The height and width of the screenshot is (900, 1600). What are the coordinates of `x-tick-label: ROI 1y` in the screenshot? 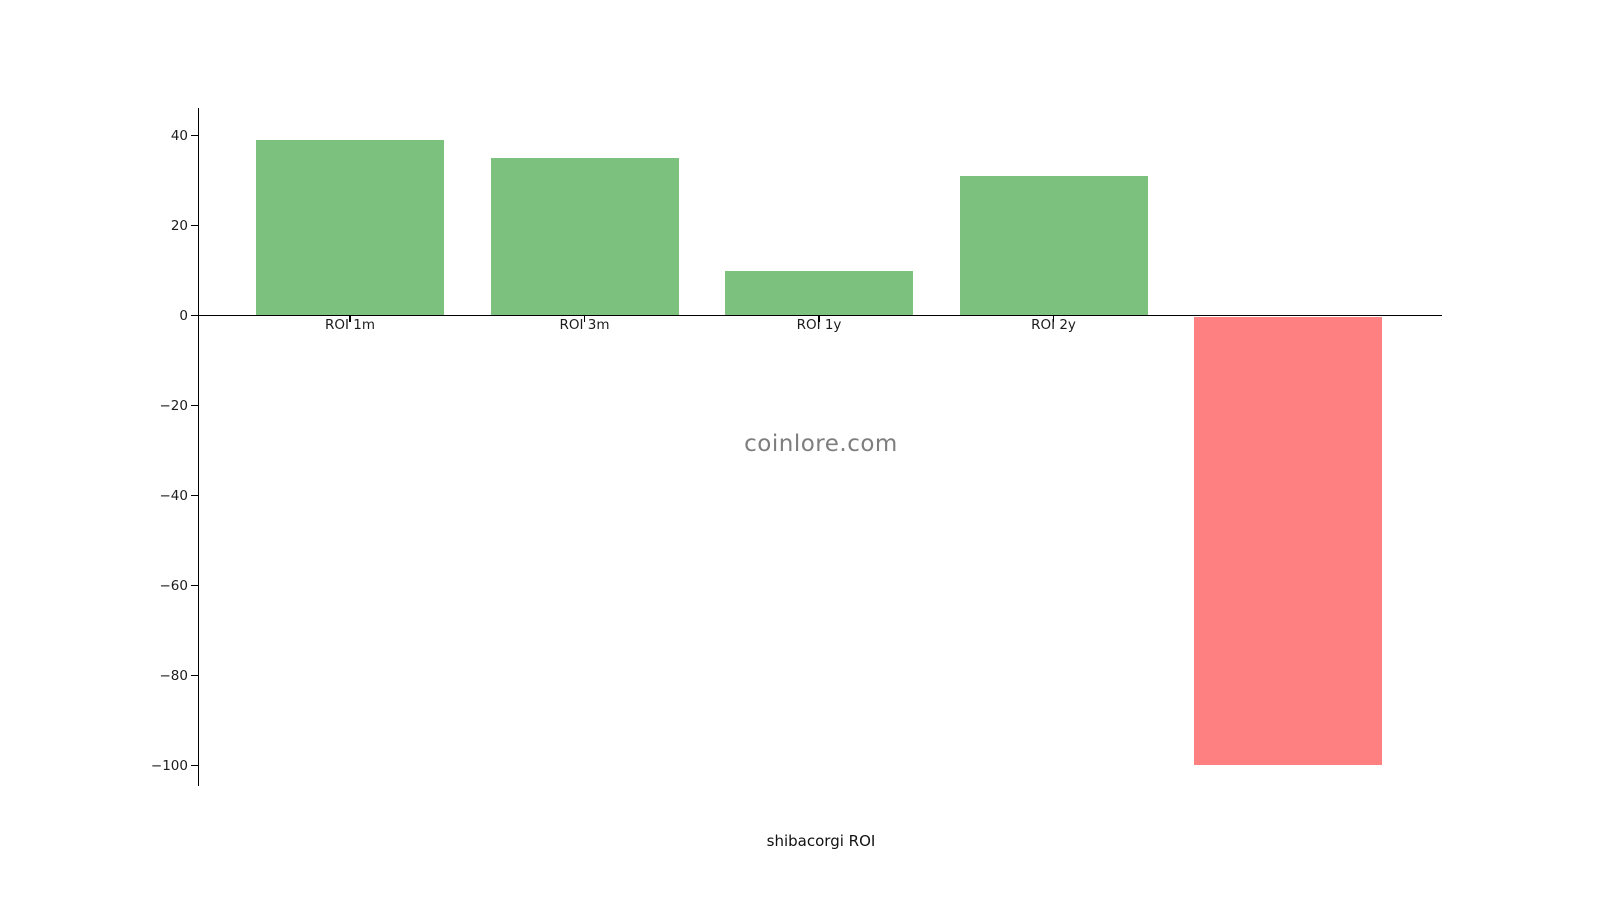 It's located at (819, 325).